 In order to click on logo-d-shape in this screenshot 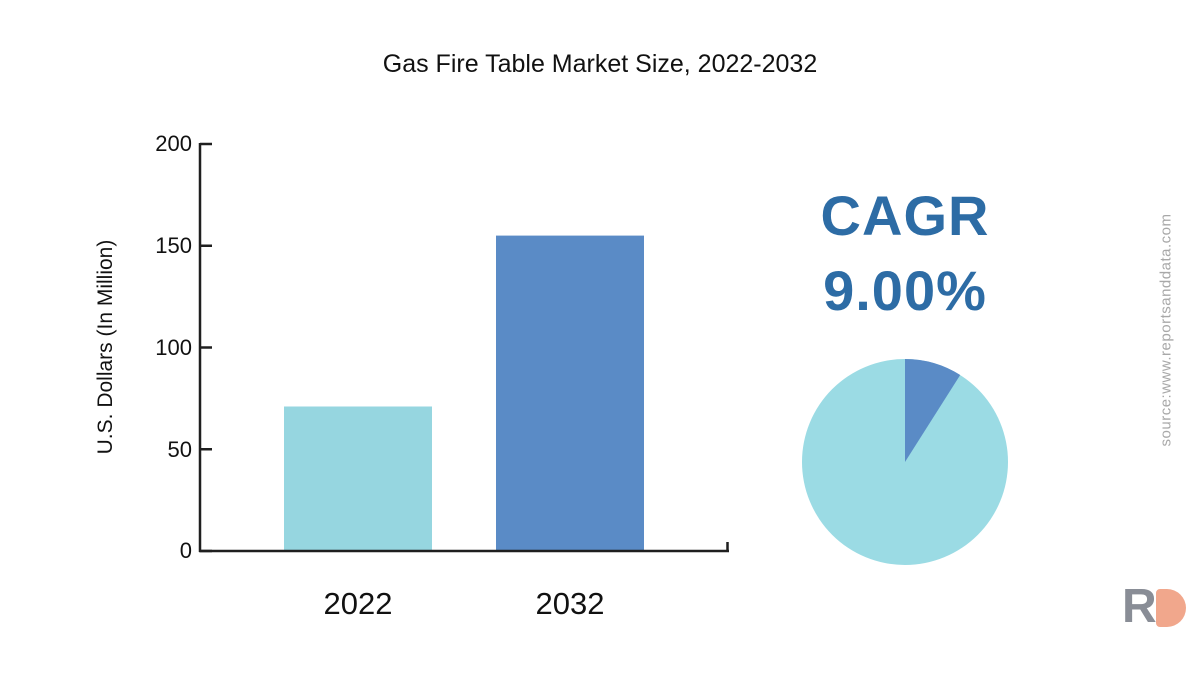, I will do `click(1170, 608)`.